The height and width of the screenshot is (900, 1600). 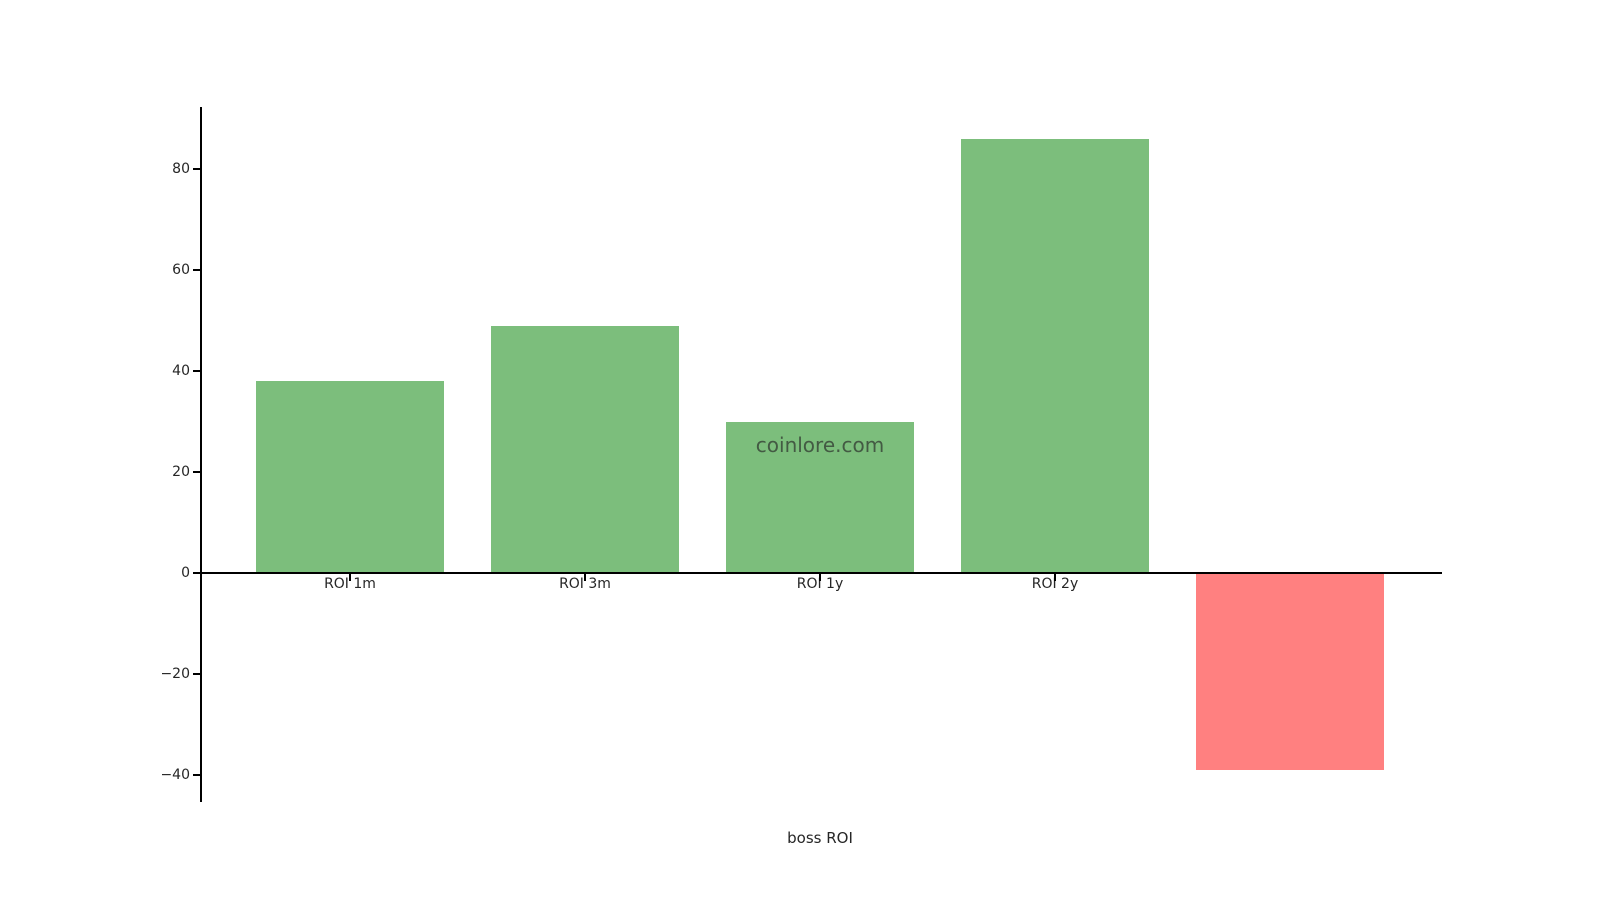 I want to click on x-tick-label: ROI 1m, so click(x=350, y=584).